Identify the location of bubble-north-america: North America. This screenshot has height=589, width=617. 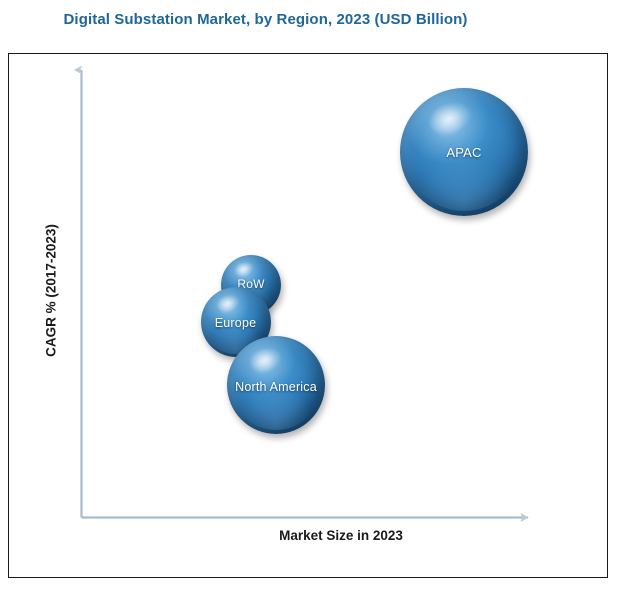
(276, 385).